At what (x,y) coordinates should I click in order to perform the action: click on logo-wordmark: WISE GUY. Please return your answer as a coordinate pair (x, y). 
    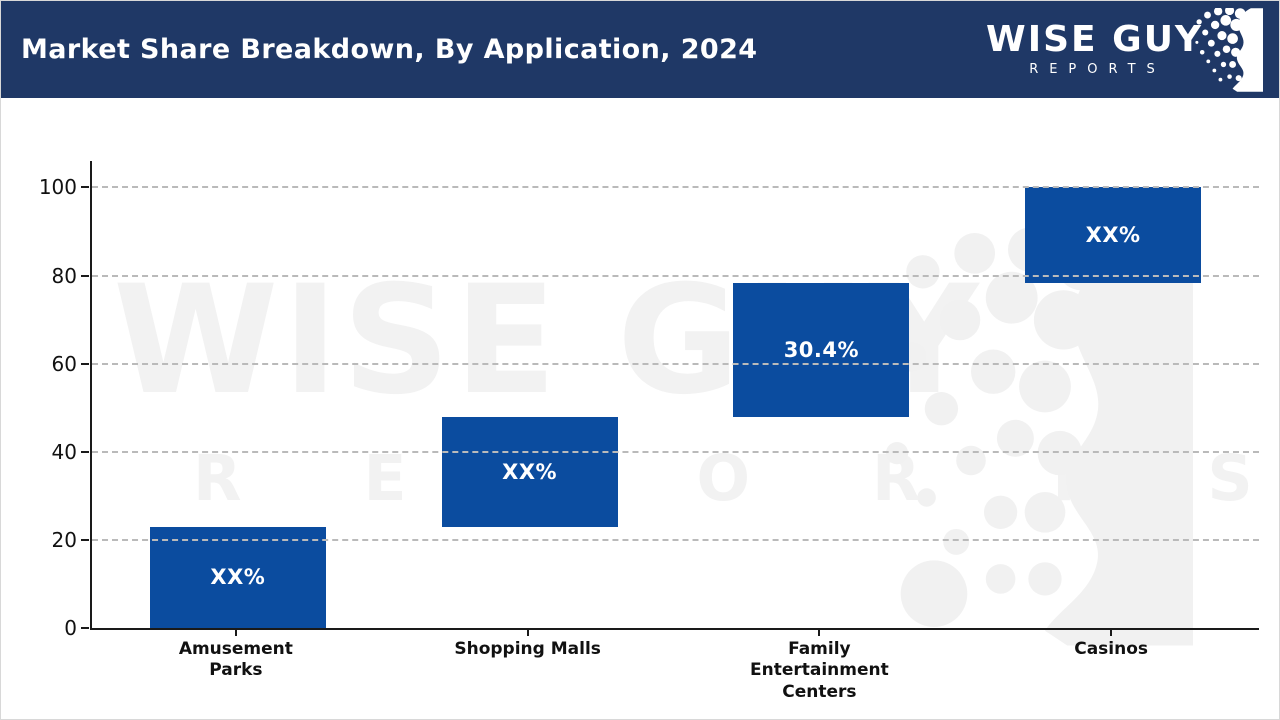
    Looking at the image, I should click on (1094, 39).